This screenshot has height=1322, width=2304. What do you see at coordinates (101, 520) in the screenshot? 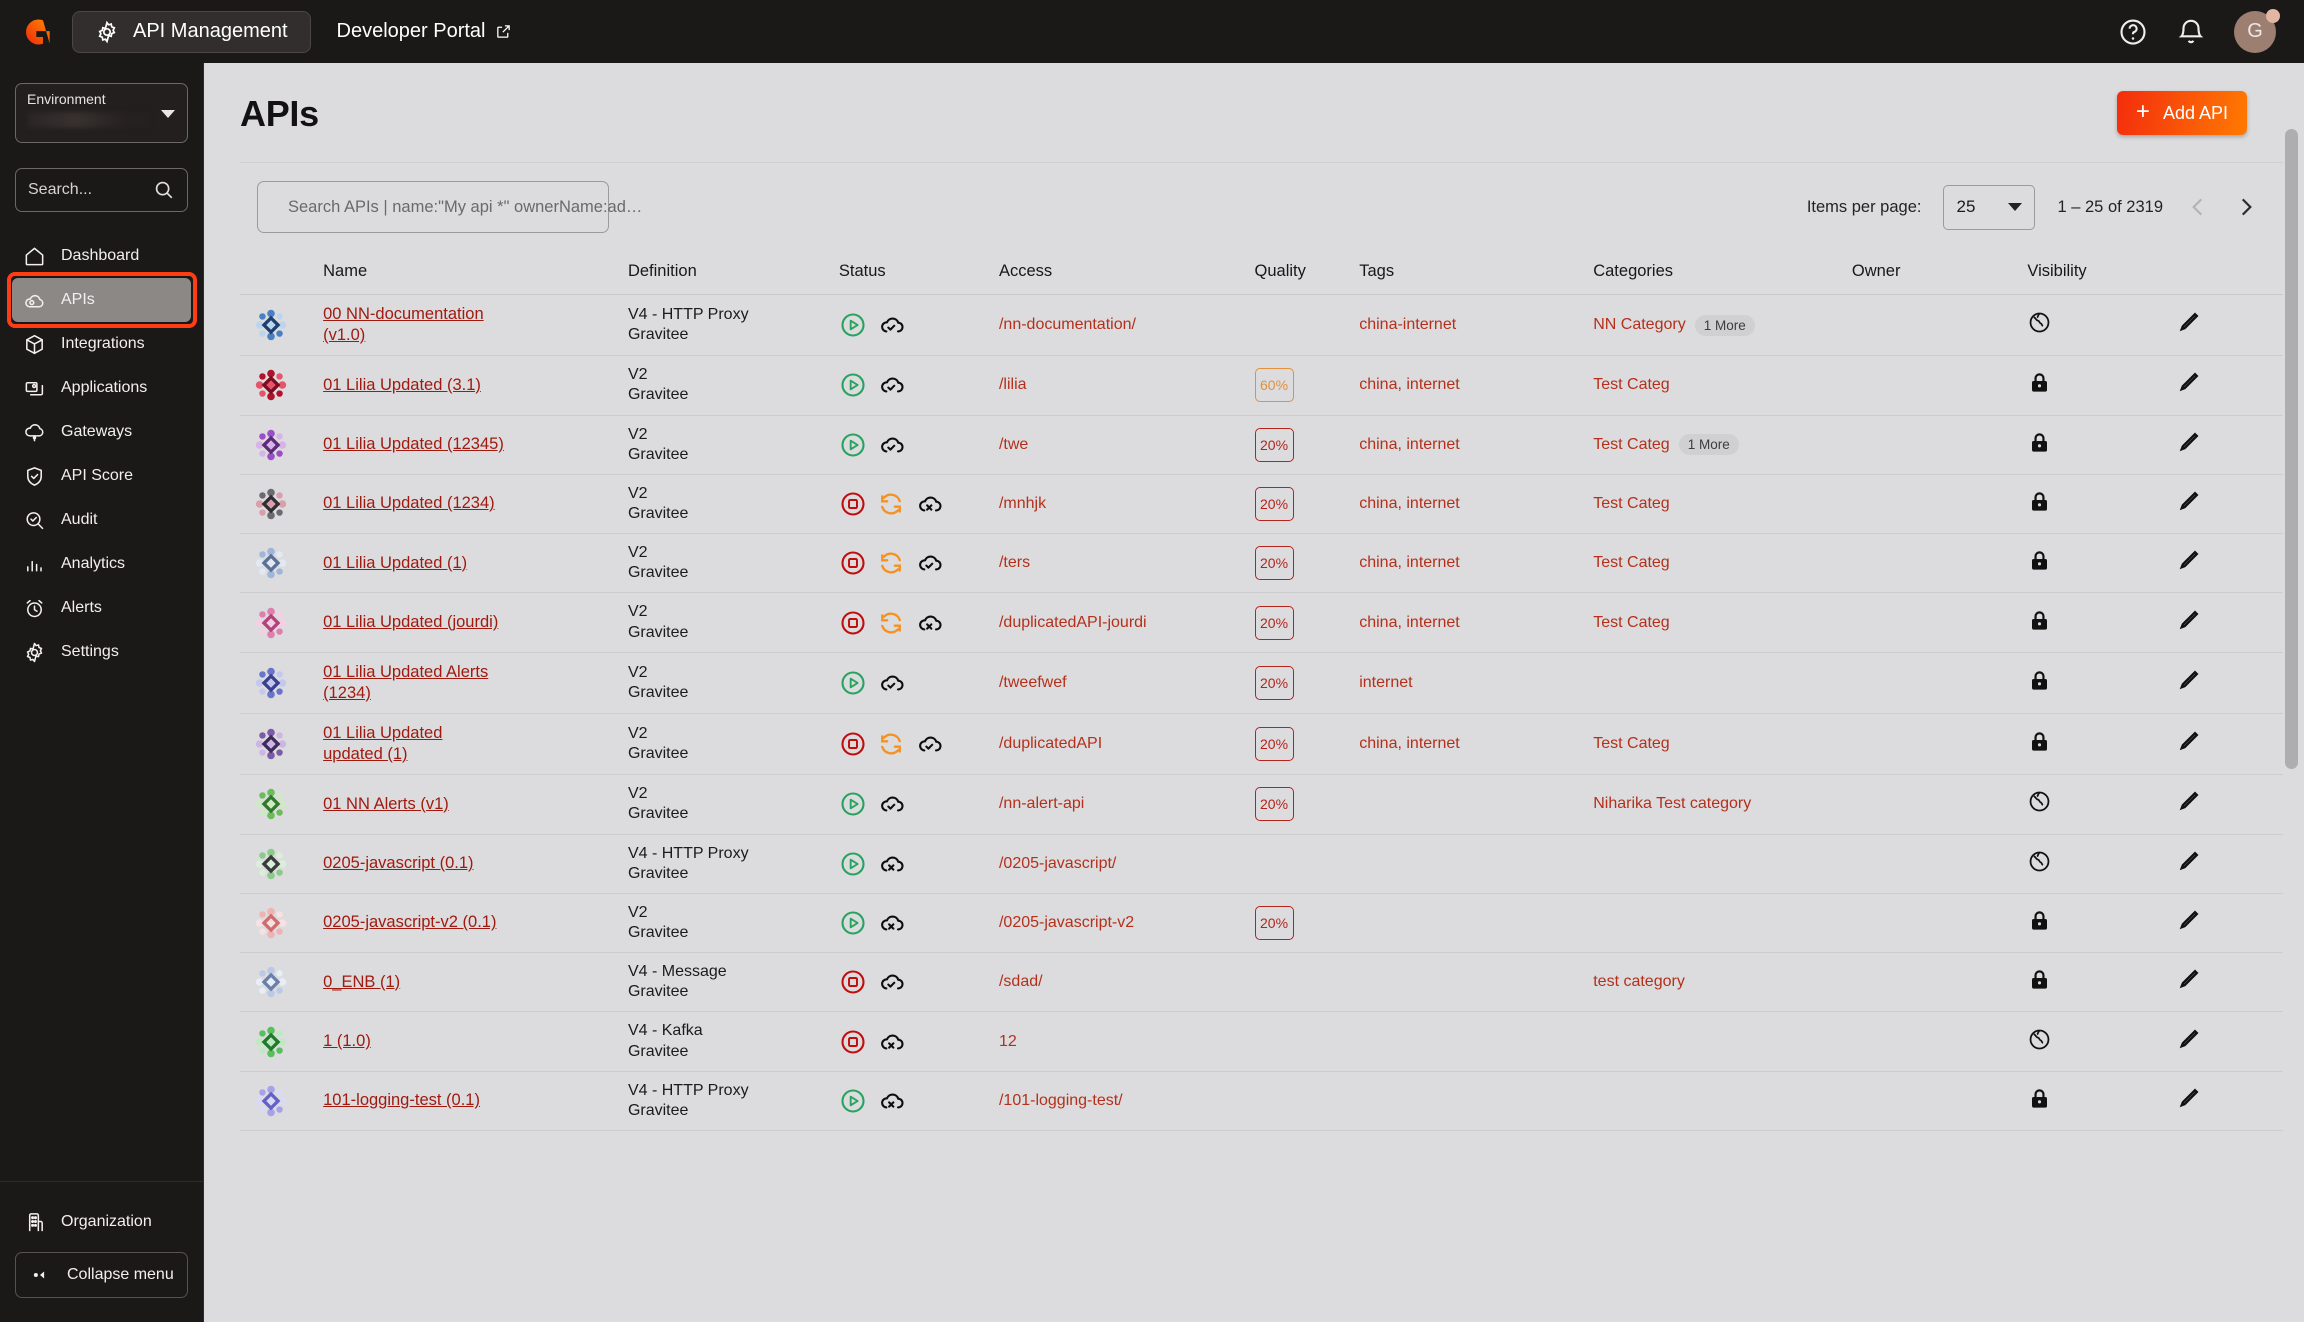
I see `sidebar-item-audit: Audit` at bounding box center [101, 520].